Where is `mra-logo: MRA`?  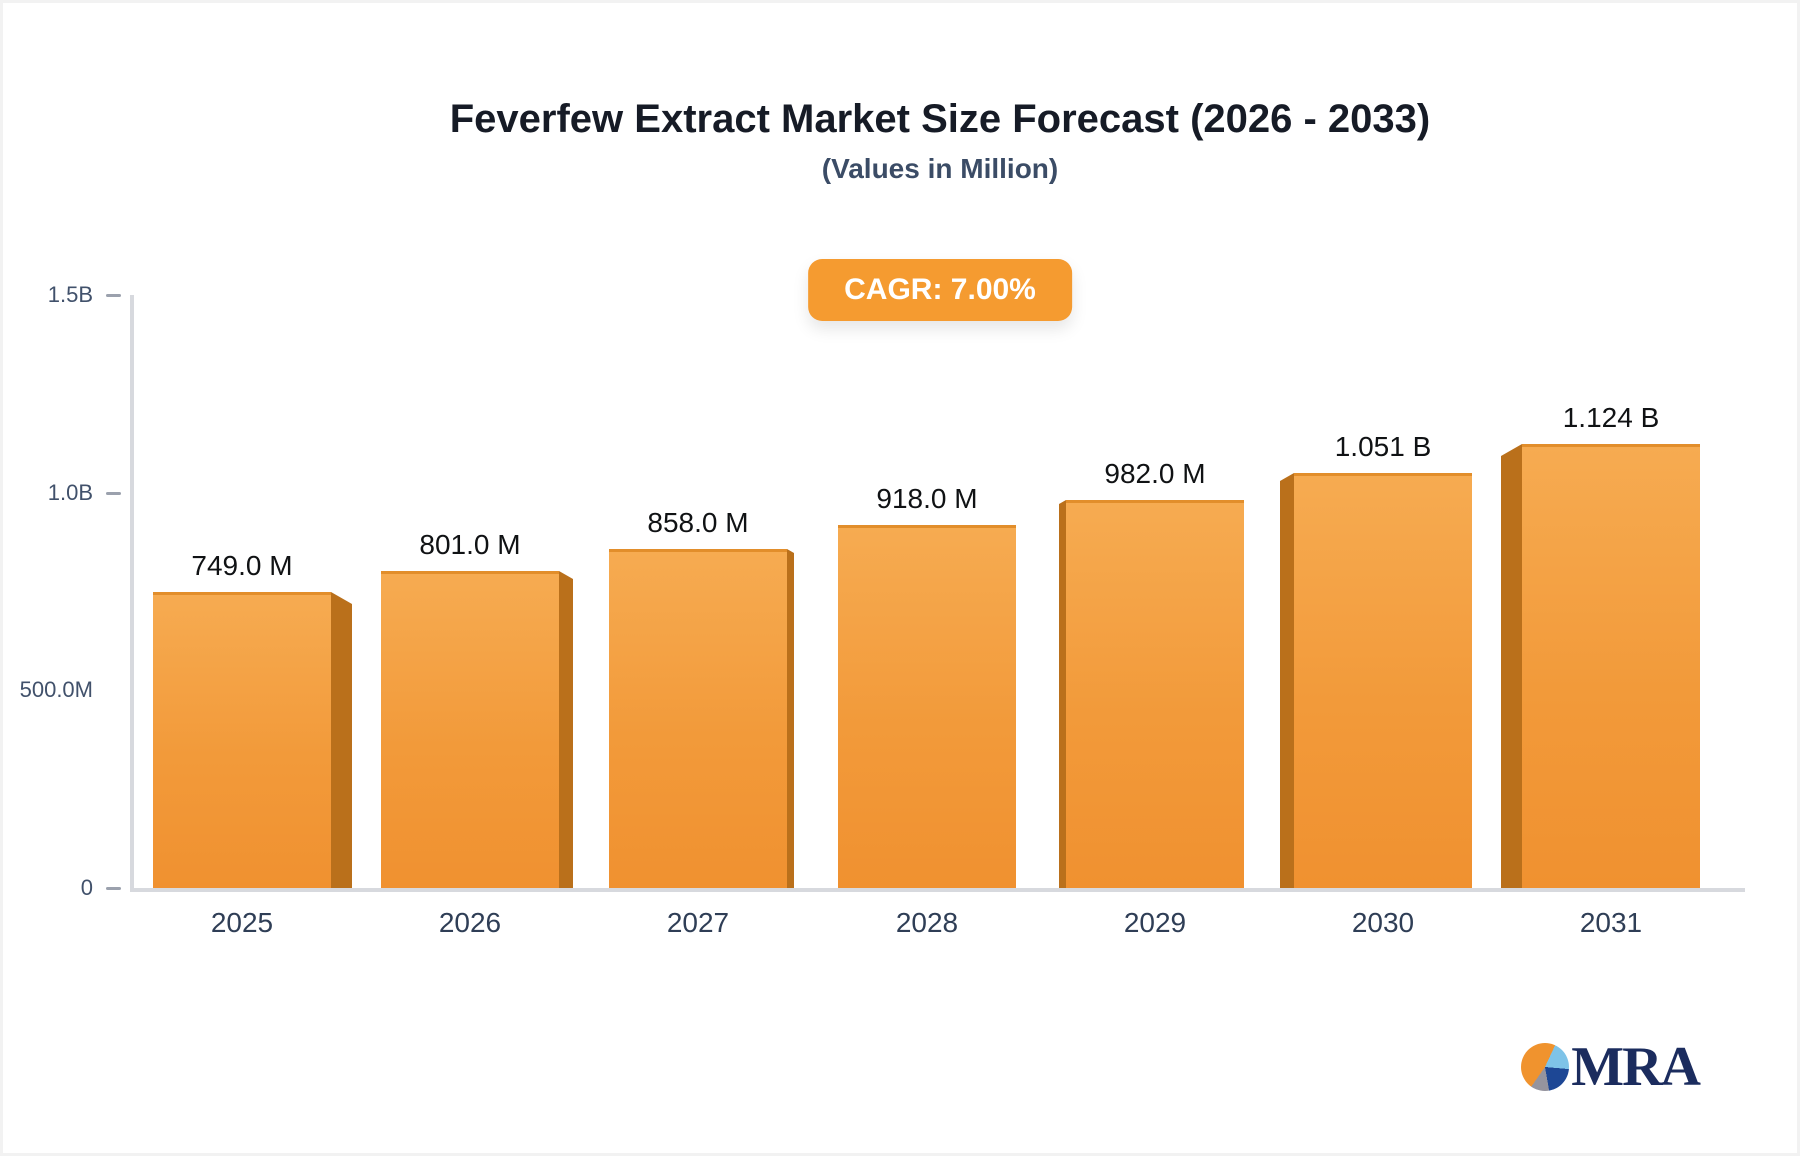 mra-logo: MRA is located at coordinates (1611, 1067).